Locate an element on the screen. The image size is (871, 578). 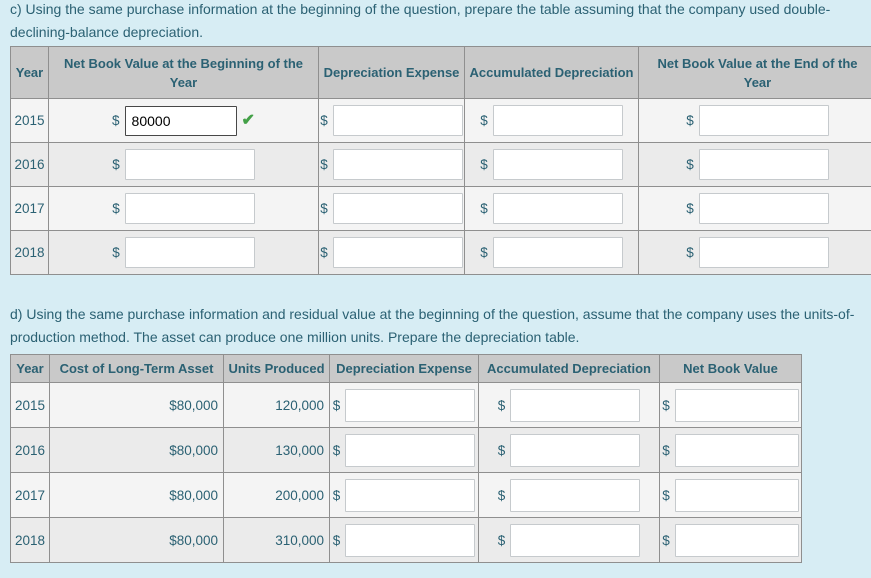
table-row: 2016 $80,000 130,000 $ $ $ is located at coordinates (406, 450).